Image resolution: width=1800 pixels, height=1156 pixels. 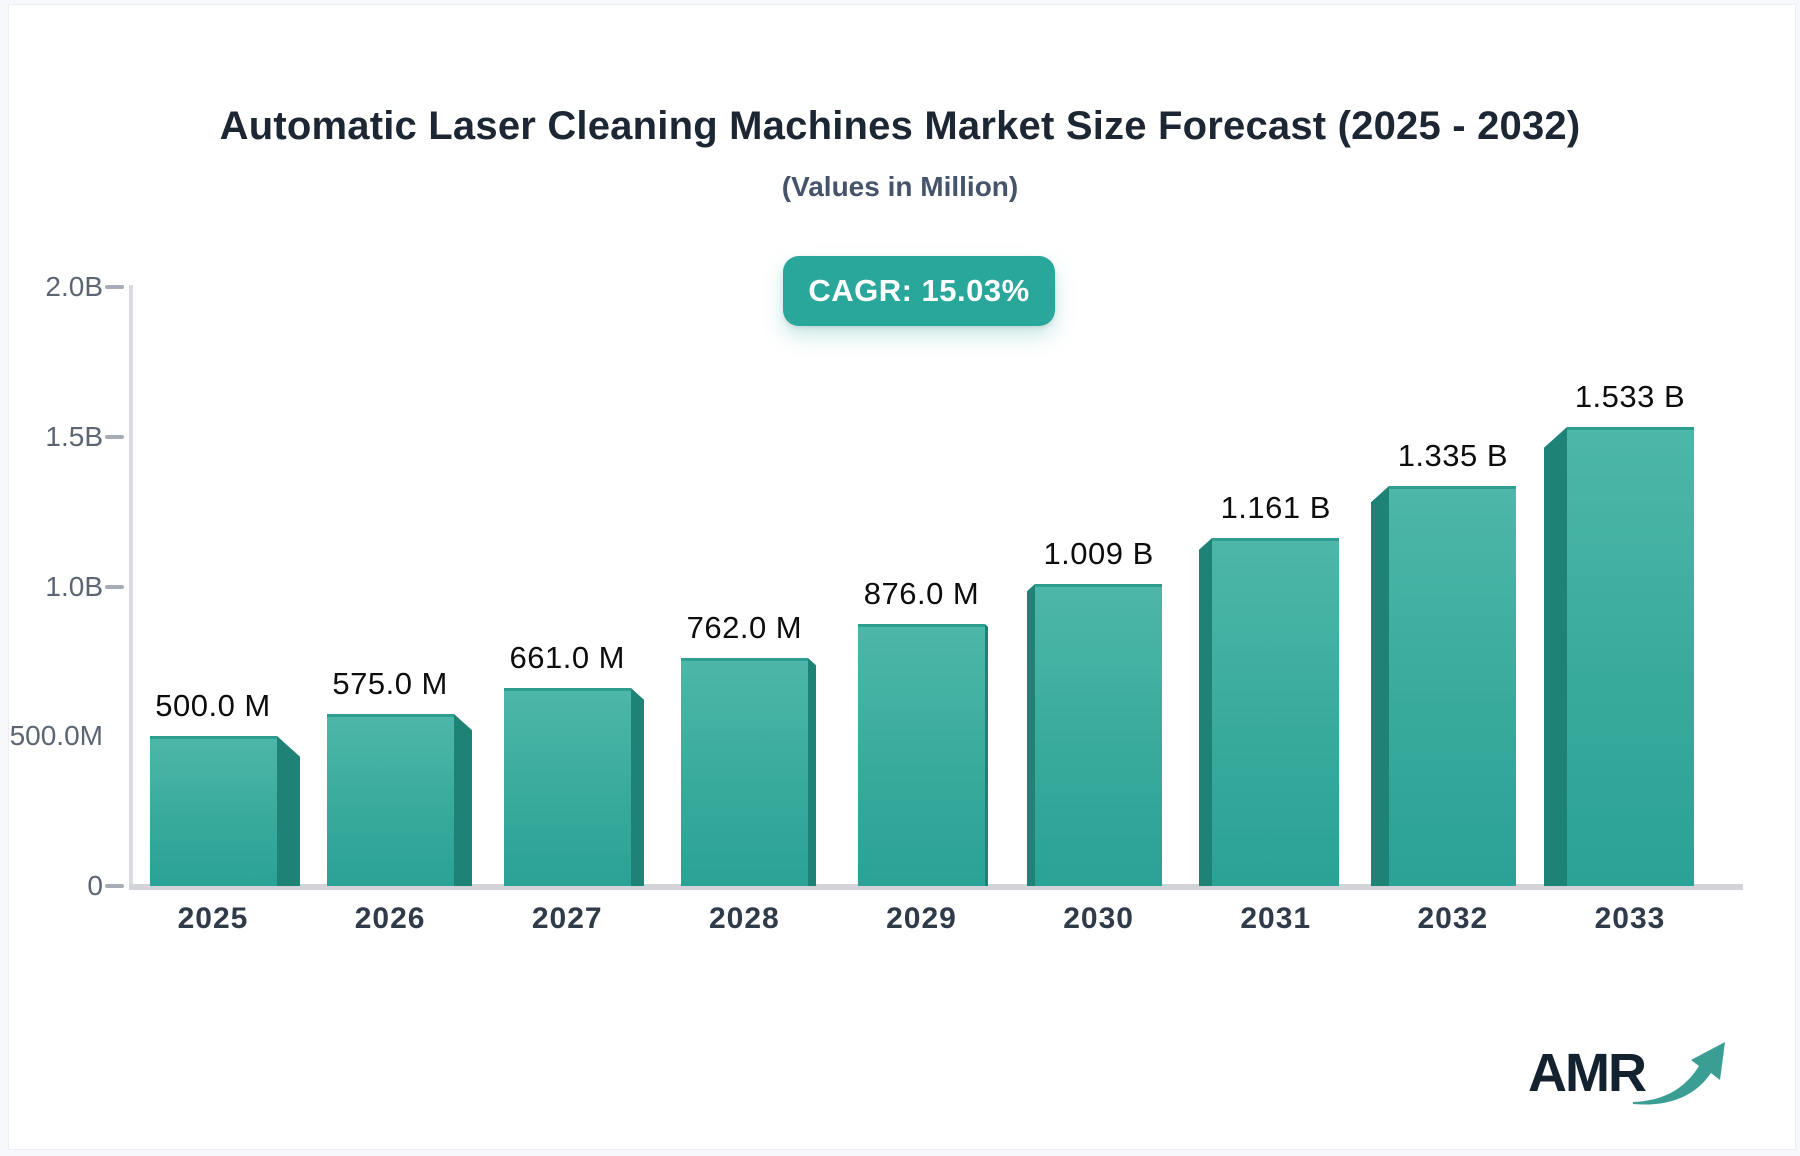 What do you see at coordinates (567, 658) in the screenshot?
I see `bar-value-label: 661.0 M` at bounding box center [567, 658].